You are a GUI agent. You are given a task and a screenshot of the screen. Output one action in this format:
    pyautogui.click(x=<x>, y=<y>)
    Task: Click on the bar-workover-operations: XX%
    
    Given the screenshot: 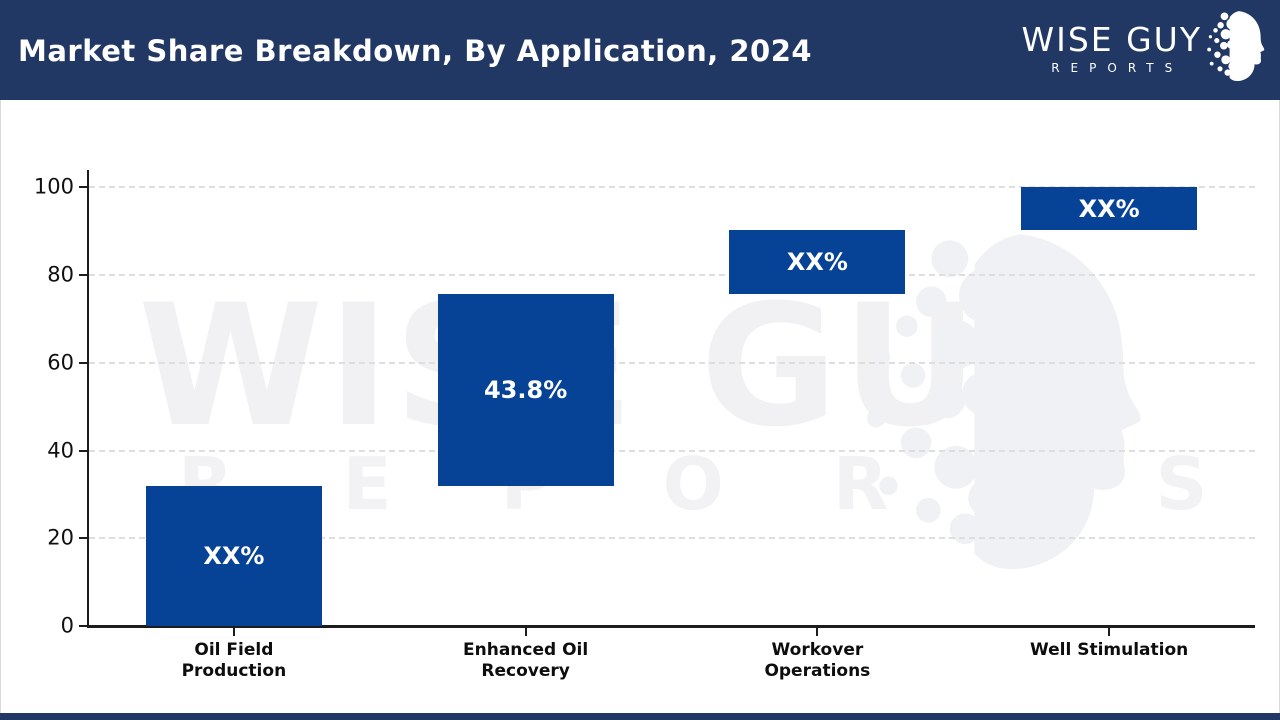 What is the action you would take?
    pyautogui.click(x=817, y=262)
    